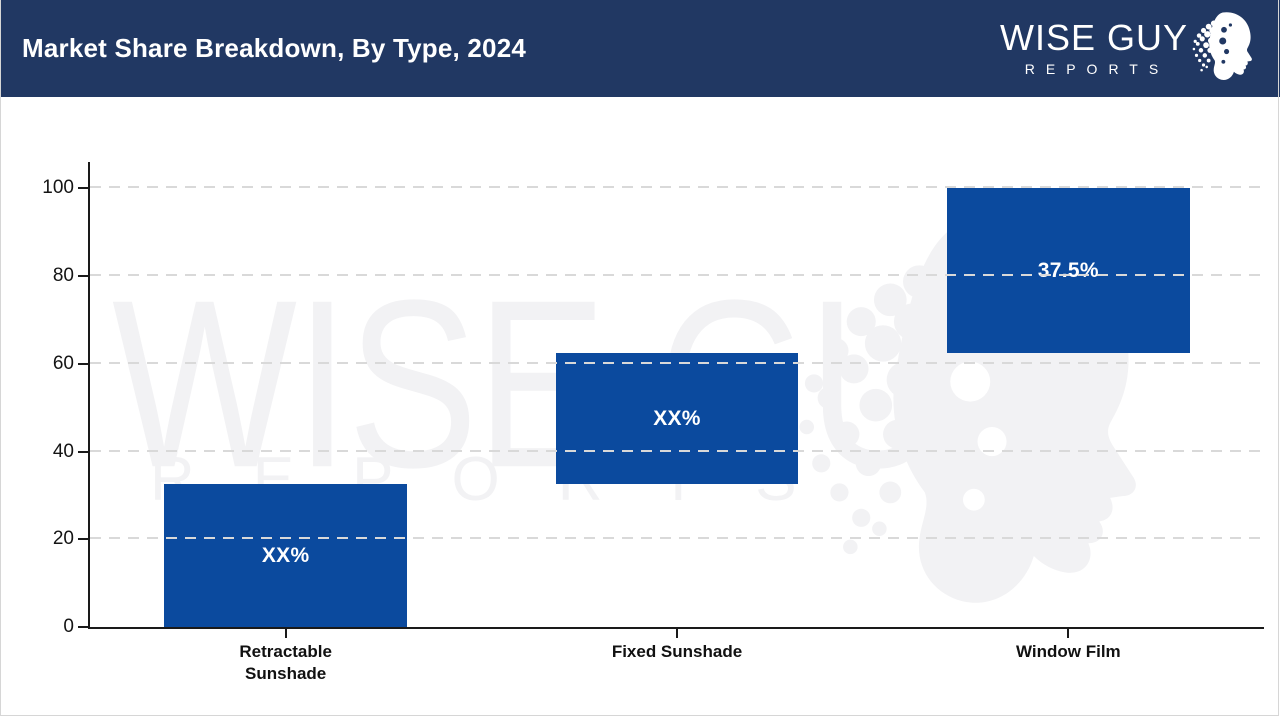 The width and height of the screenshot is (1280, 720). I want to click on x-axis-label-line: Sunshade, so click(286, 674).